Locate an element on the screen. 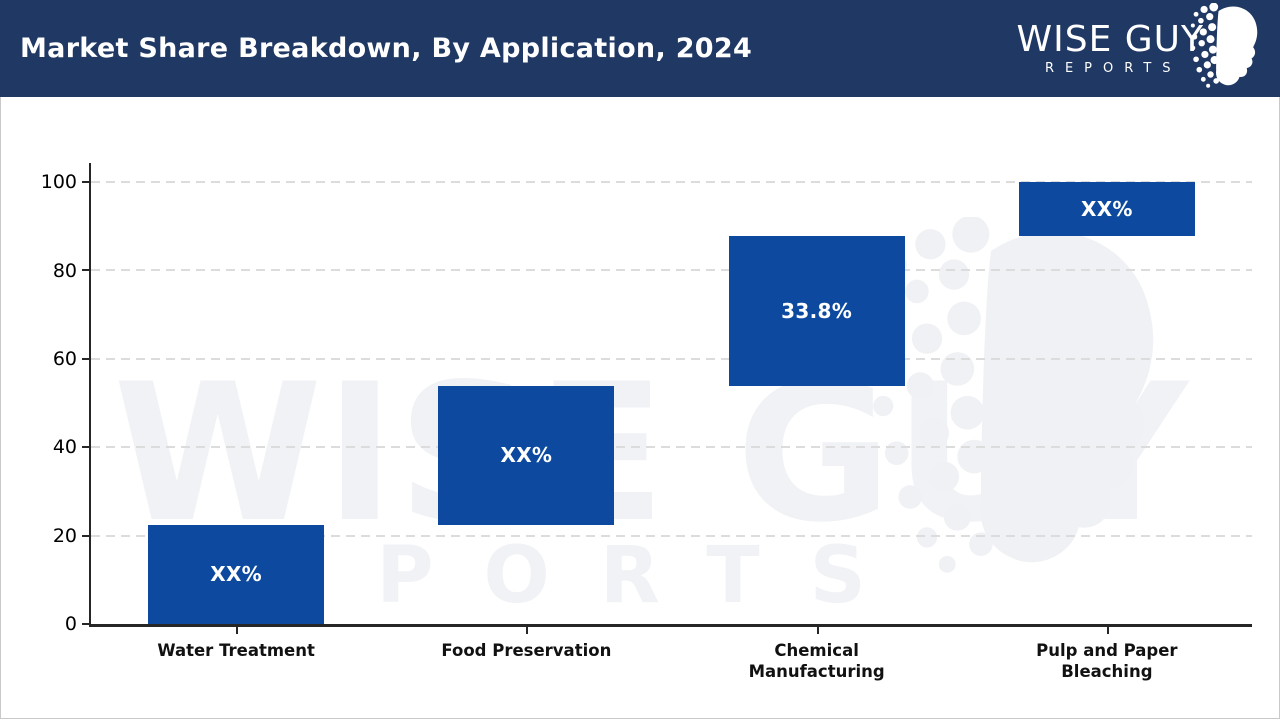  wiseguy-logo: WISE GUY REPORTS is located at coordinates (1142, 48).